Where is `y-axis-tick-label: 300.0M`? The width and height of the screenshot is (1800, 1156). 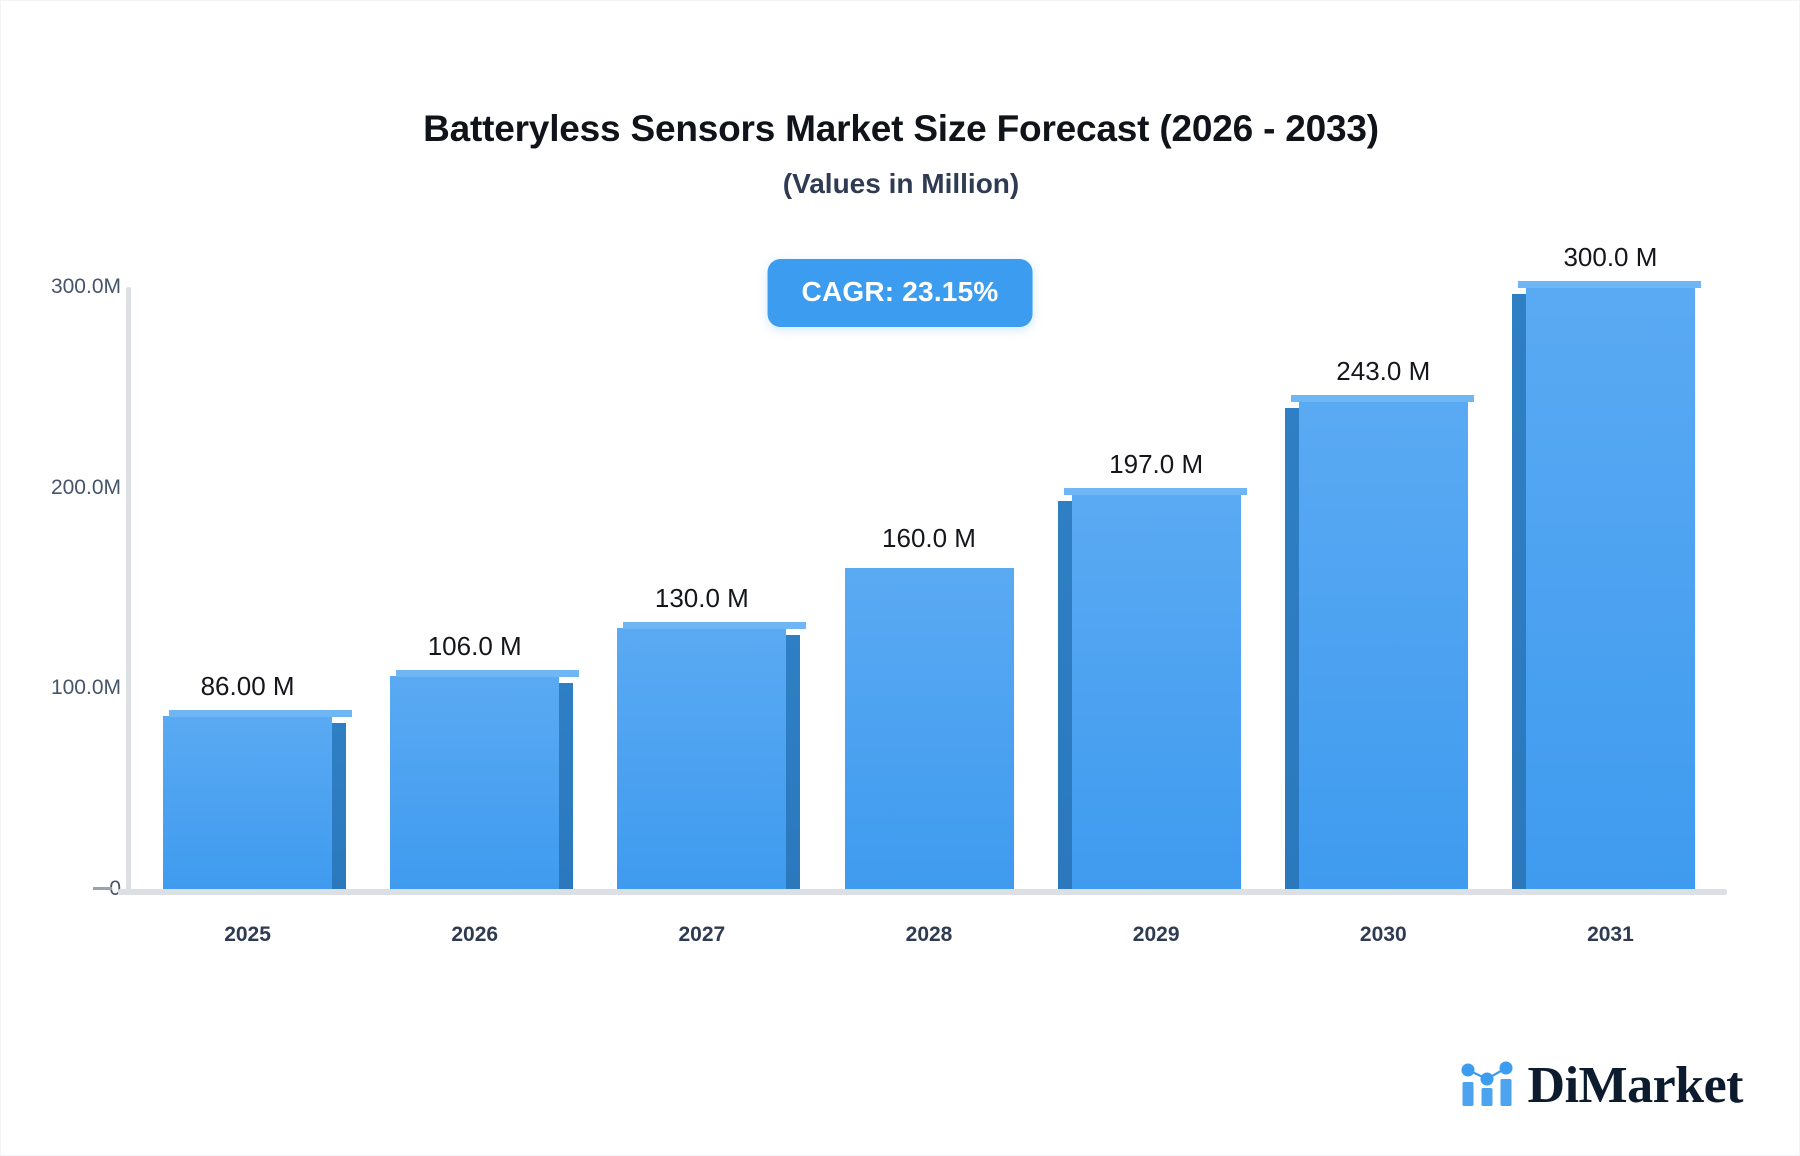
y-axis-tick-label: 300.0M is located at coordinates (85, 286).